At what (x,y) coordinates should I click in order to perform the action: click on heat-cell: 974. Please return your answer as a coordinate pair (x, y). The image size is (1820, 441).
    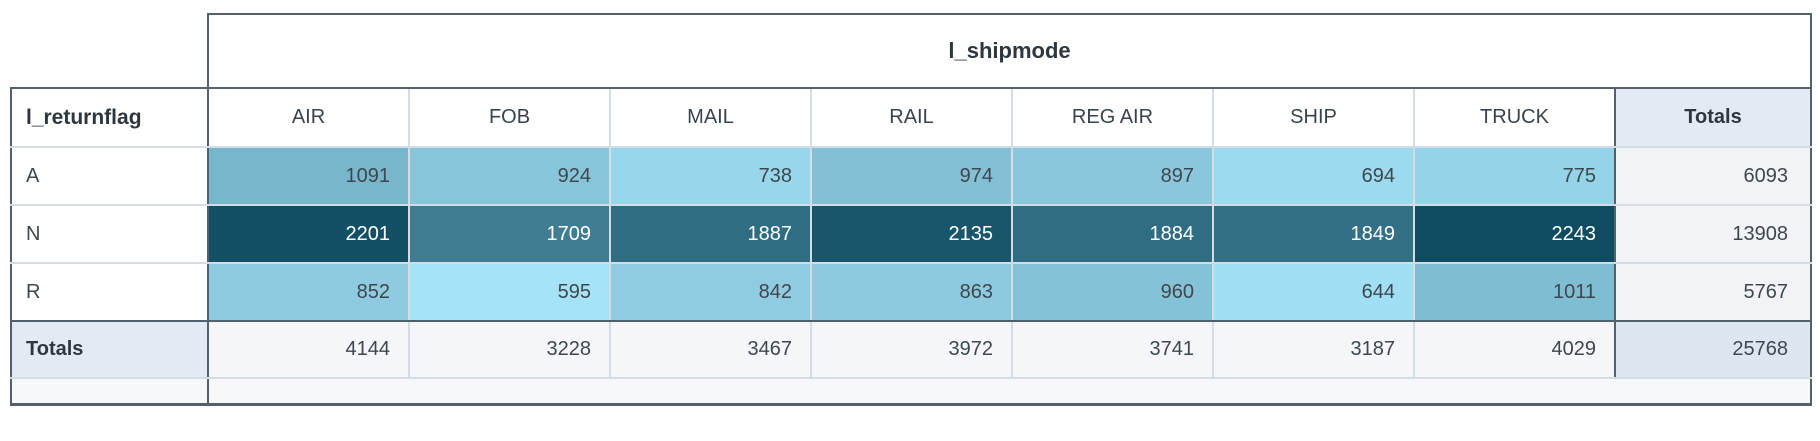
    Looking at the image, I should click on (911, 176).